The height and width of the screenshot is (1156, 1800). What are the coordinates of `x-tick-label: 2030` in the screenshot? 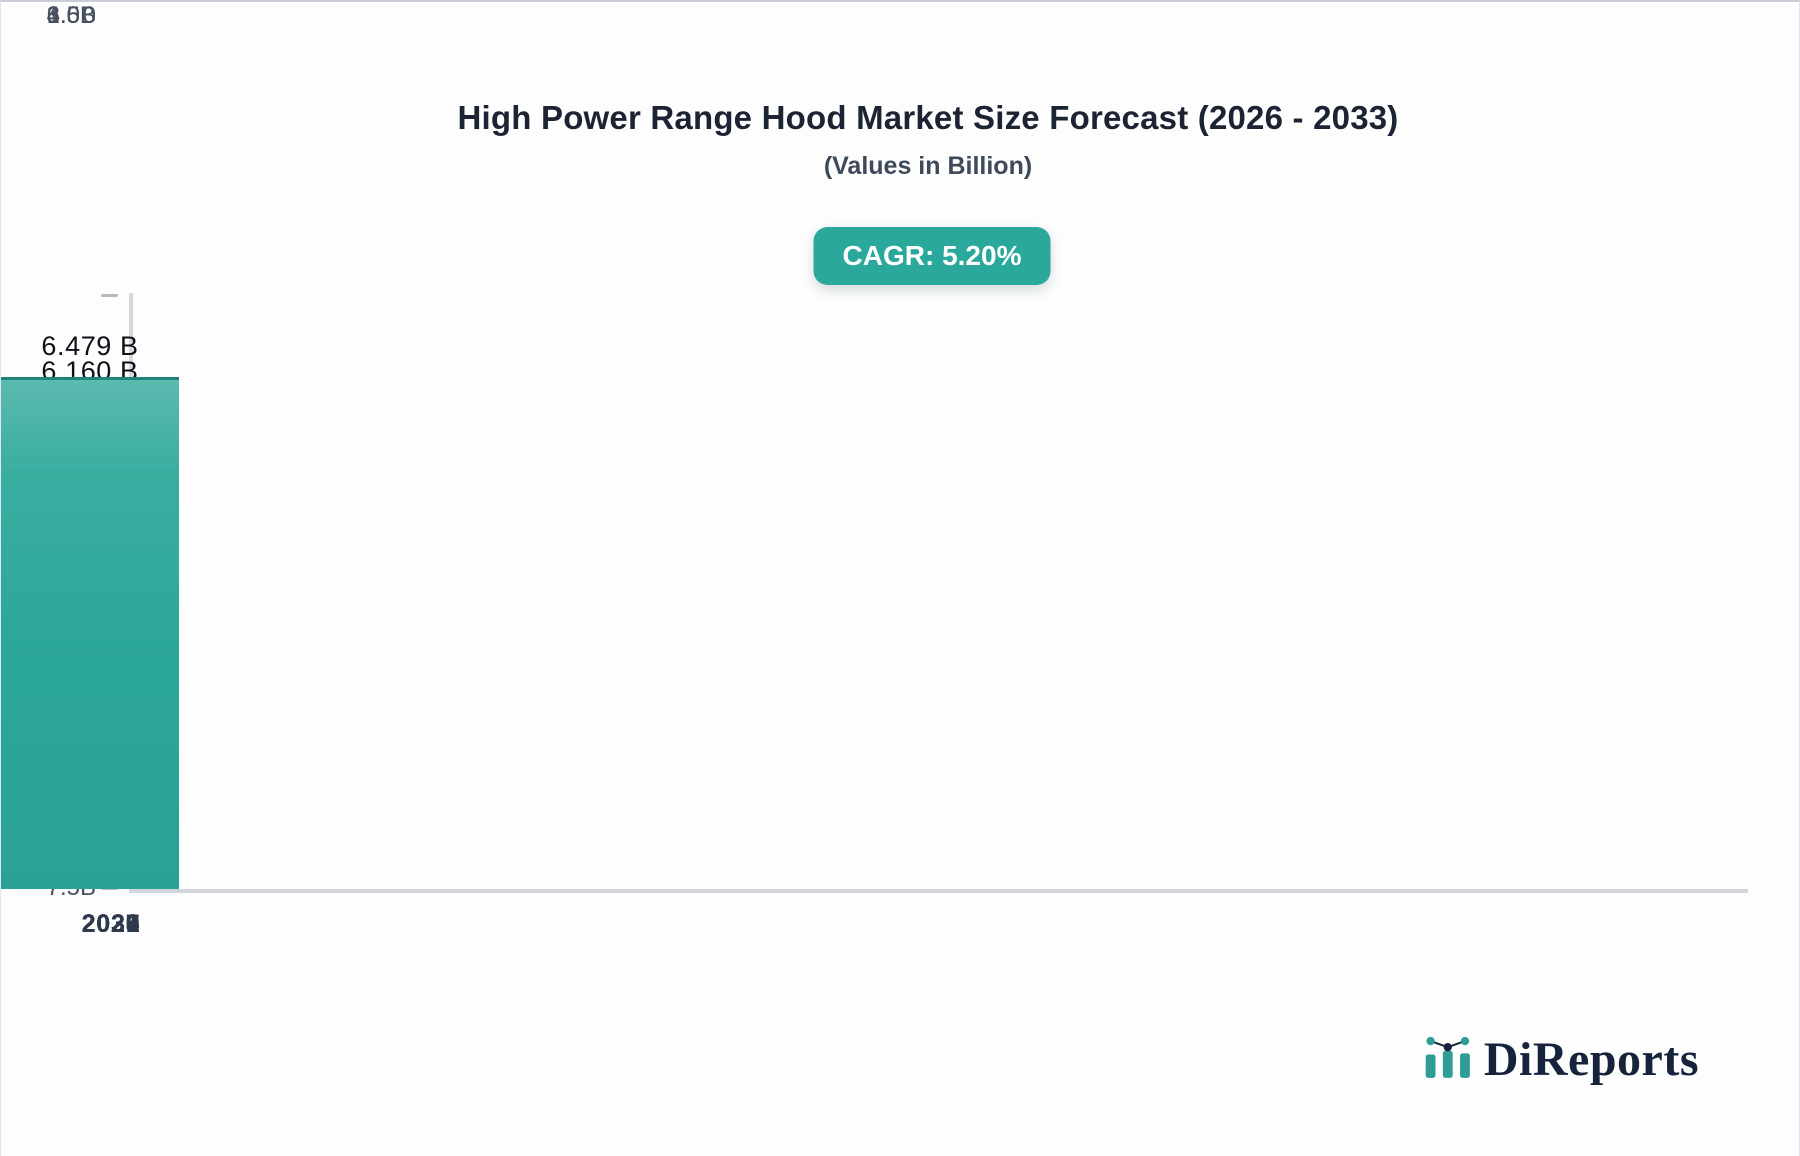 It's located at (111, 924).